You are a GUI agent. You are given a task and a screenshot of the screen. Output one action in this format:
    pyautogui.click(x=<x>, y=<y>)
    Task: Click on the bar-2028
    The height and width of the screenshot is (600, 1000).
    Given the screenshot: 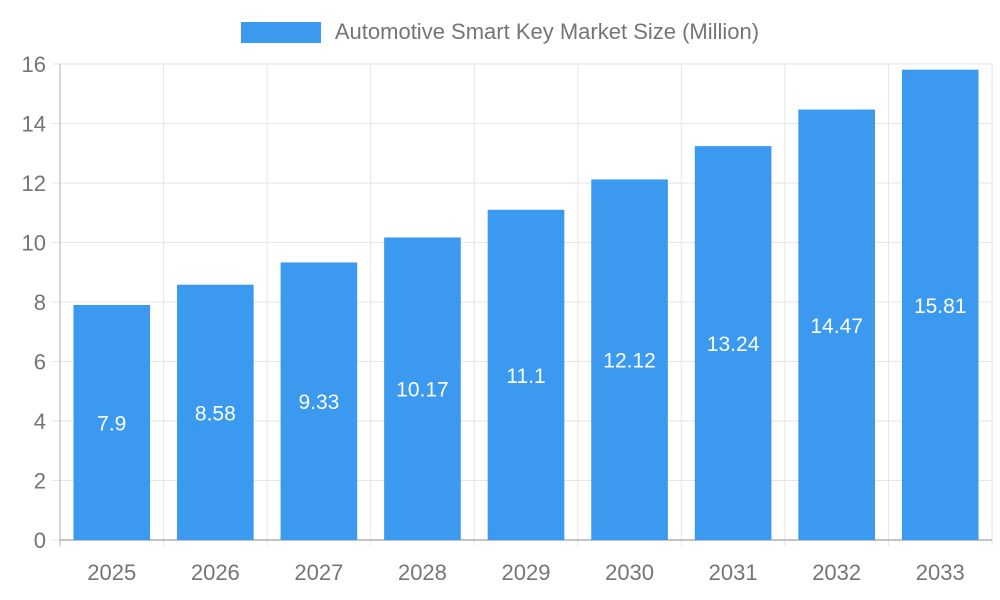 What is the action you would take?
    pyautogui.click(x=422, y=388)
    